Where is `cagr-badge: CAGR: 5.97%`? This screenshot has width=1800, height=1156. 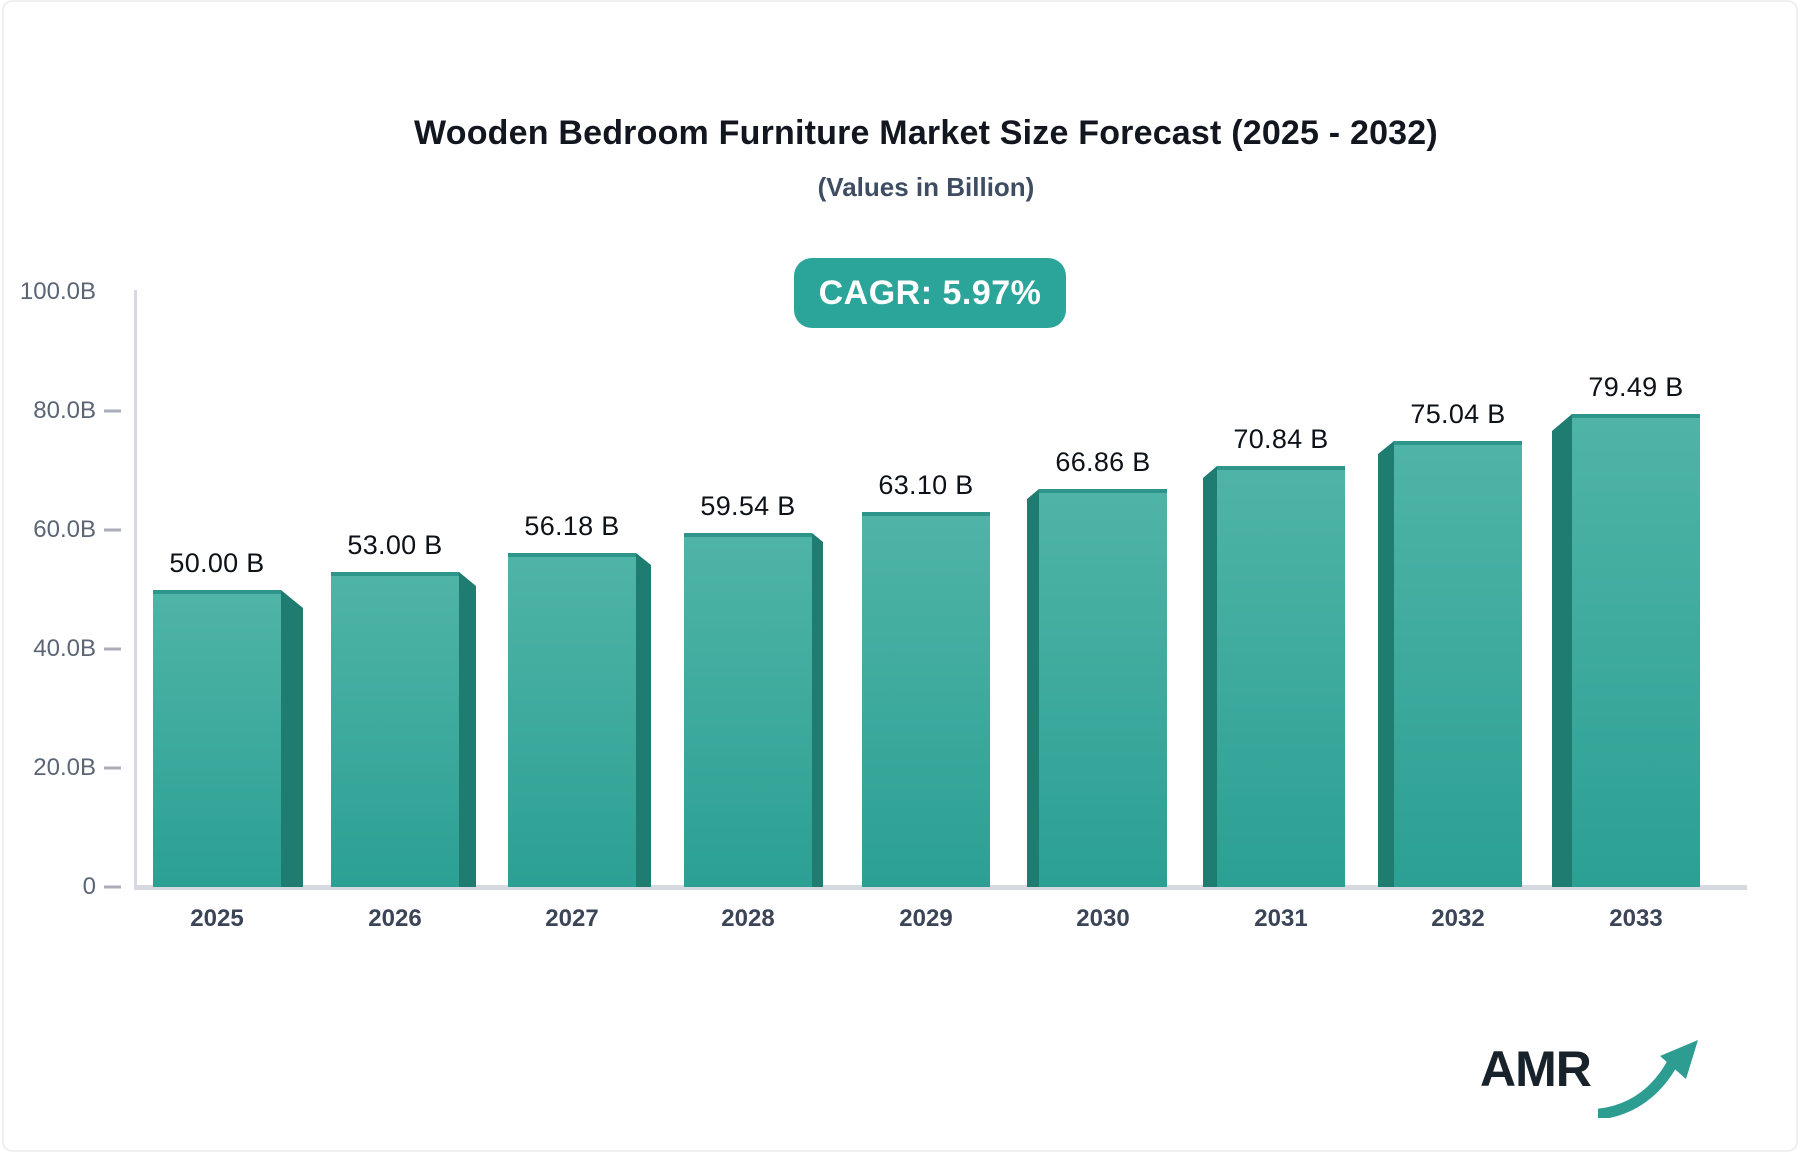 cagr-badge: CAGR: 5.97% is located at coordinates (930, 293).